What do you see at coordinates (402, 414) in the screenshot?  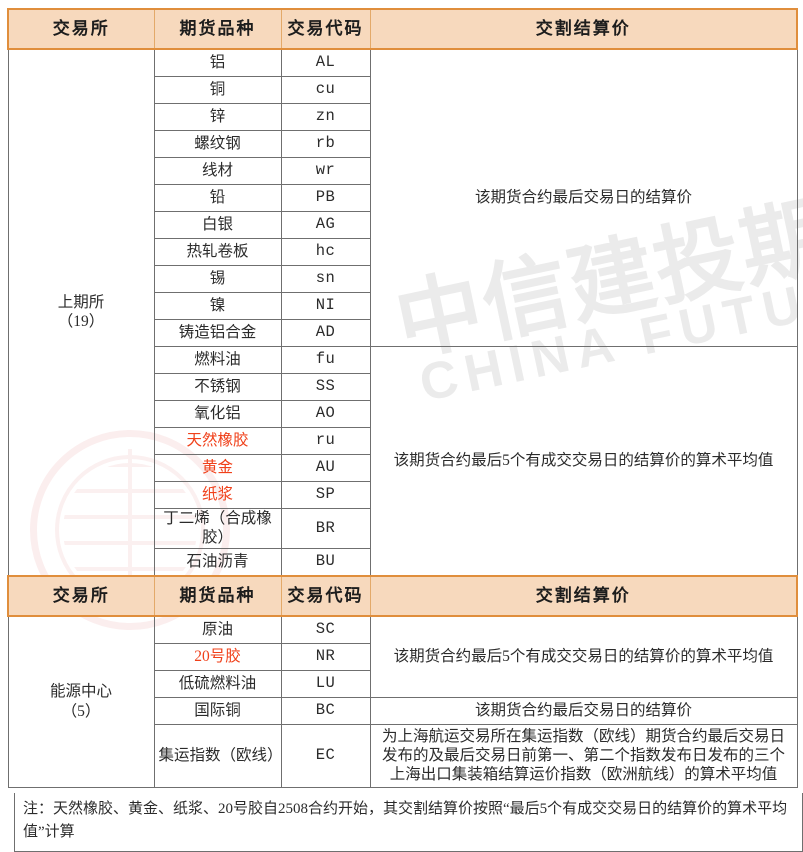 I see `table-row: 氧化铝 AO` at bounding box center [402, 414].